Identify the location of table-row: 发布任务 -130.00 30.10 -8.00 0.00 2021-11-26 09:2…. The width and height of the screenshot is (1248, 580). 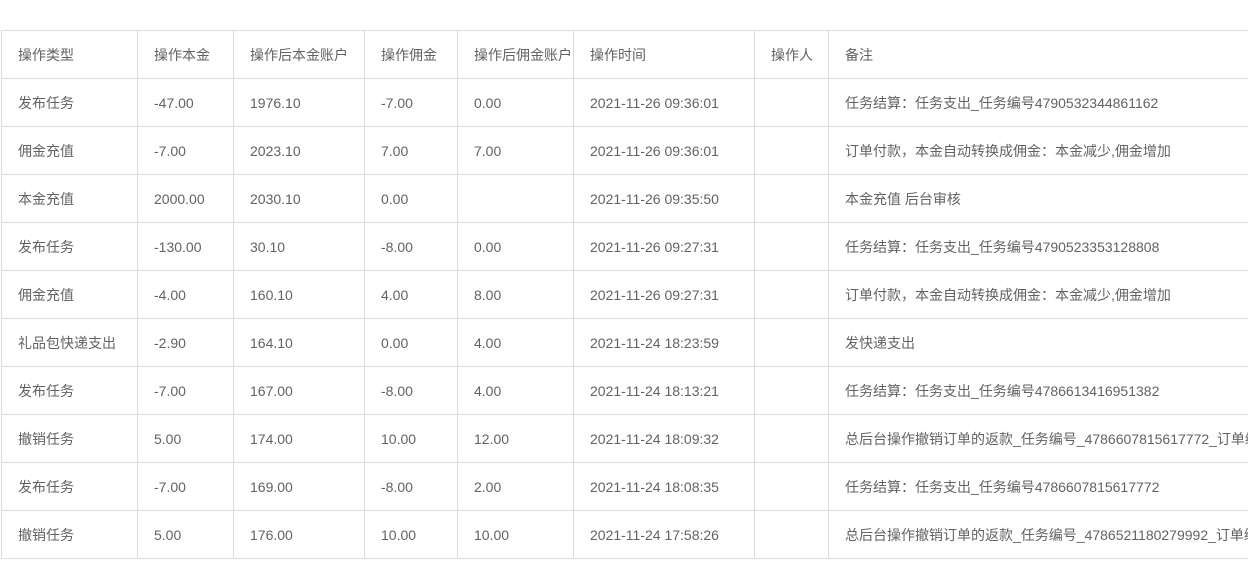
(624, 246).